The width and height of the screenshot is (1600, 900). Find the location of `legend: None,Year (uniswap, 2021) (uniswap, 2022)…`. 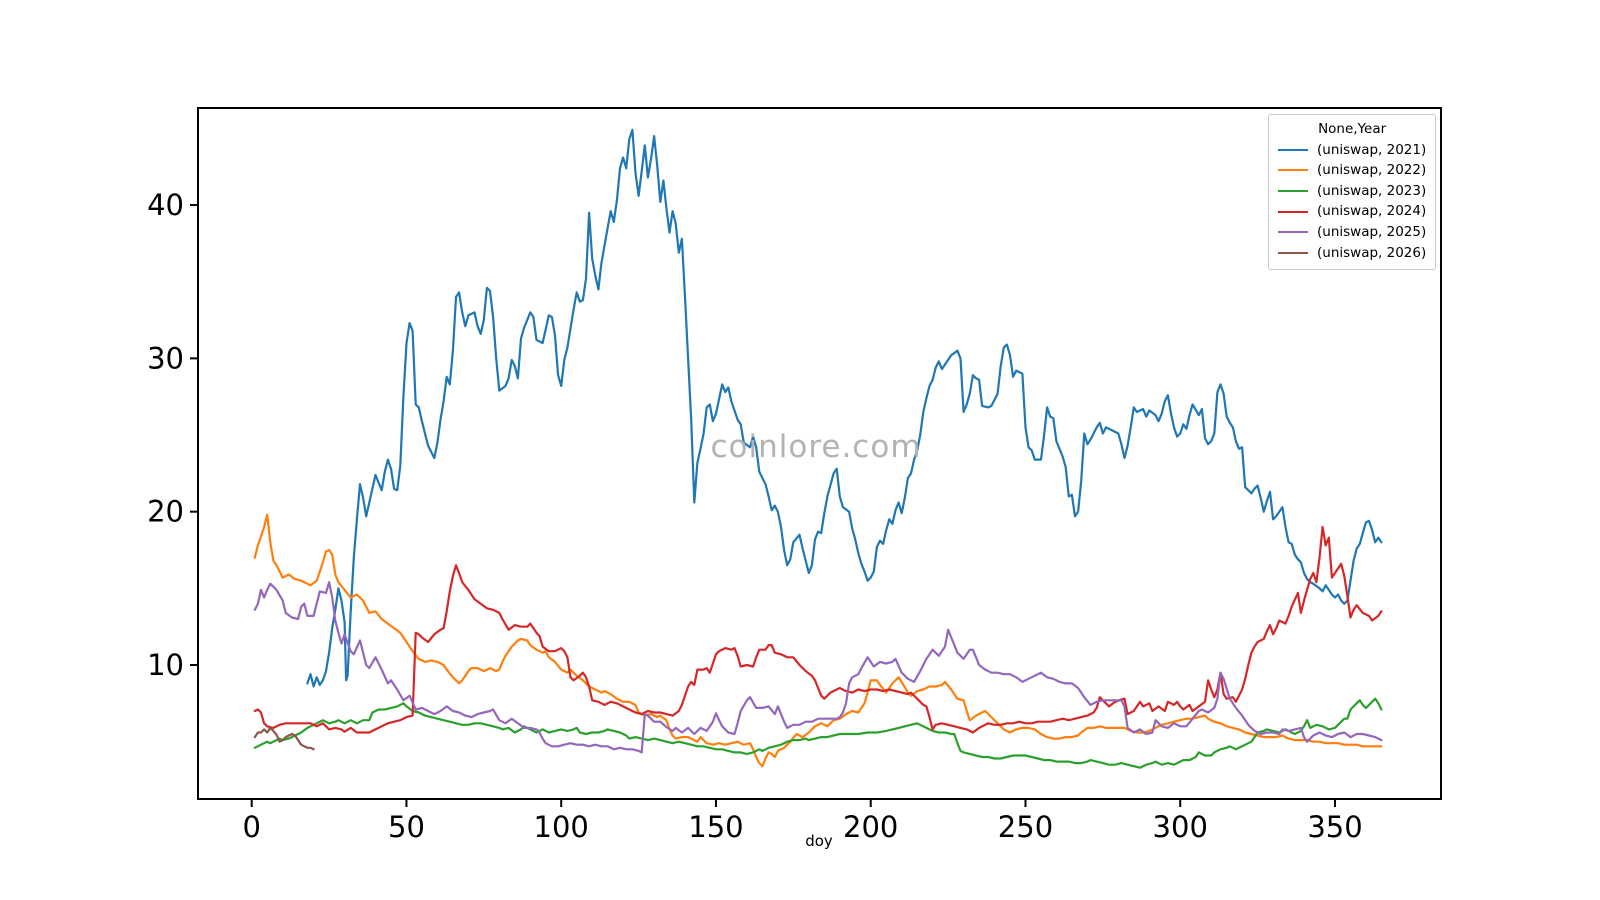

legend: None,Year (uniswap, 2021) (uniswap, 2022)… is located at coordinates (1352, 192).